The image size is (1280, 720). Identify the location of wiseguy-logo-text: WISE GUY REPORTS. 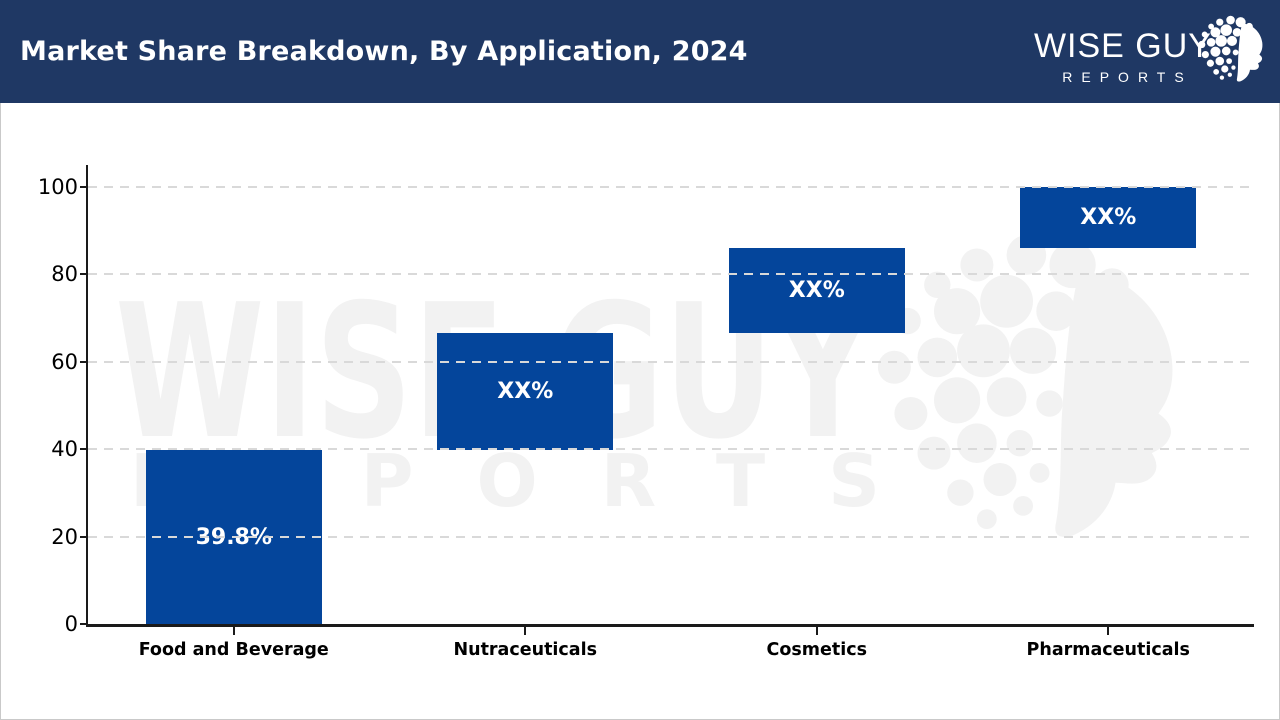
(1123, 56).